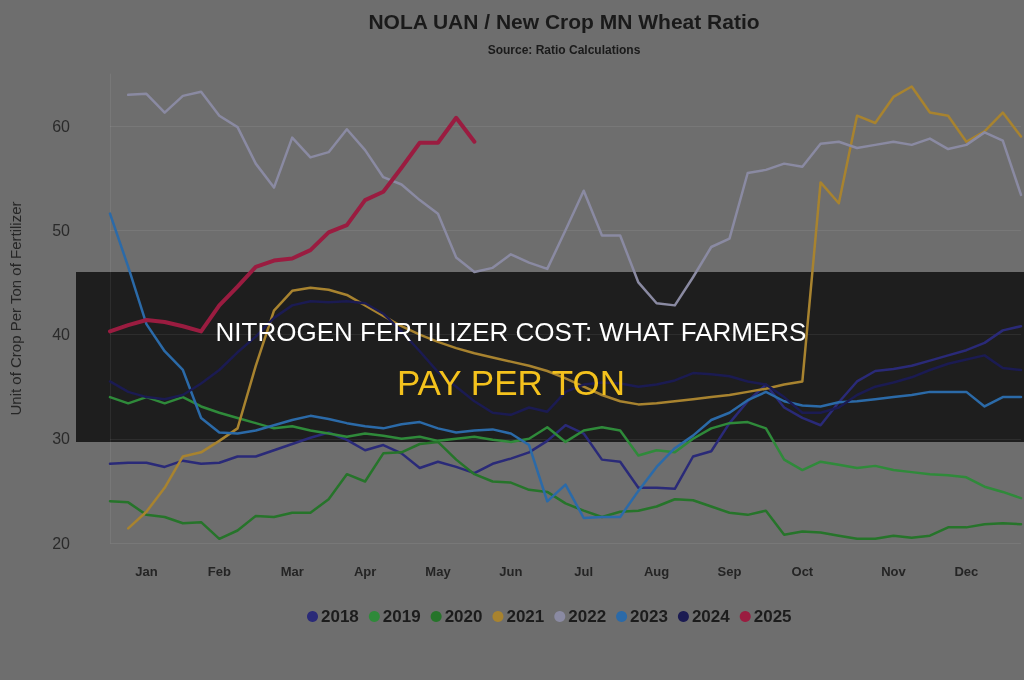  What do you see at coordinates (340, 616) in the screenshot?
I see `legend-label: 2018` at bounding box center [340, 616].